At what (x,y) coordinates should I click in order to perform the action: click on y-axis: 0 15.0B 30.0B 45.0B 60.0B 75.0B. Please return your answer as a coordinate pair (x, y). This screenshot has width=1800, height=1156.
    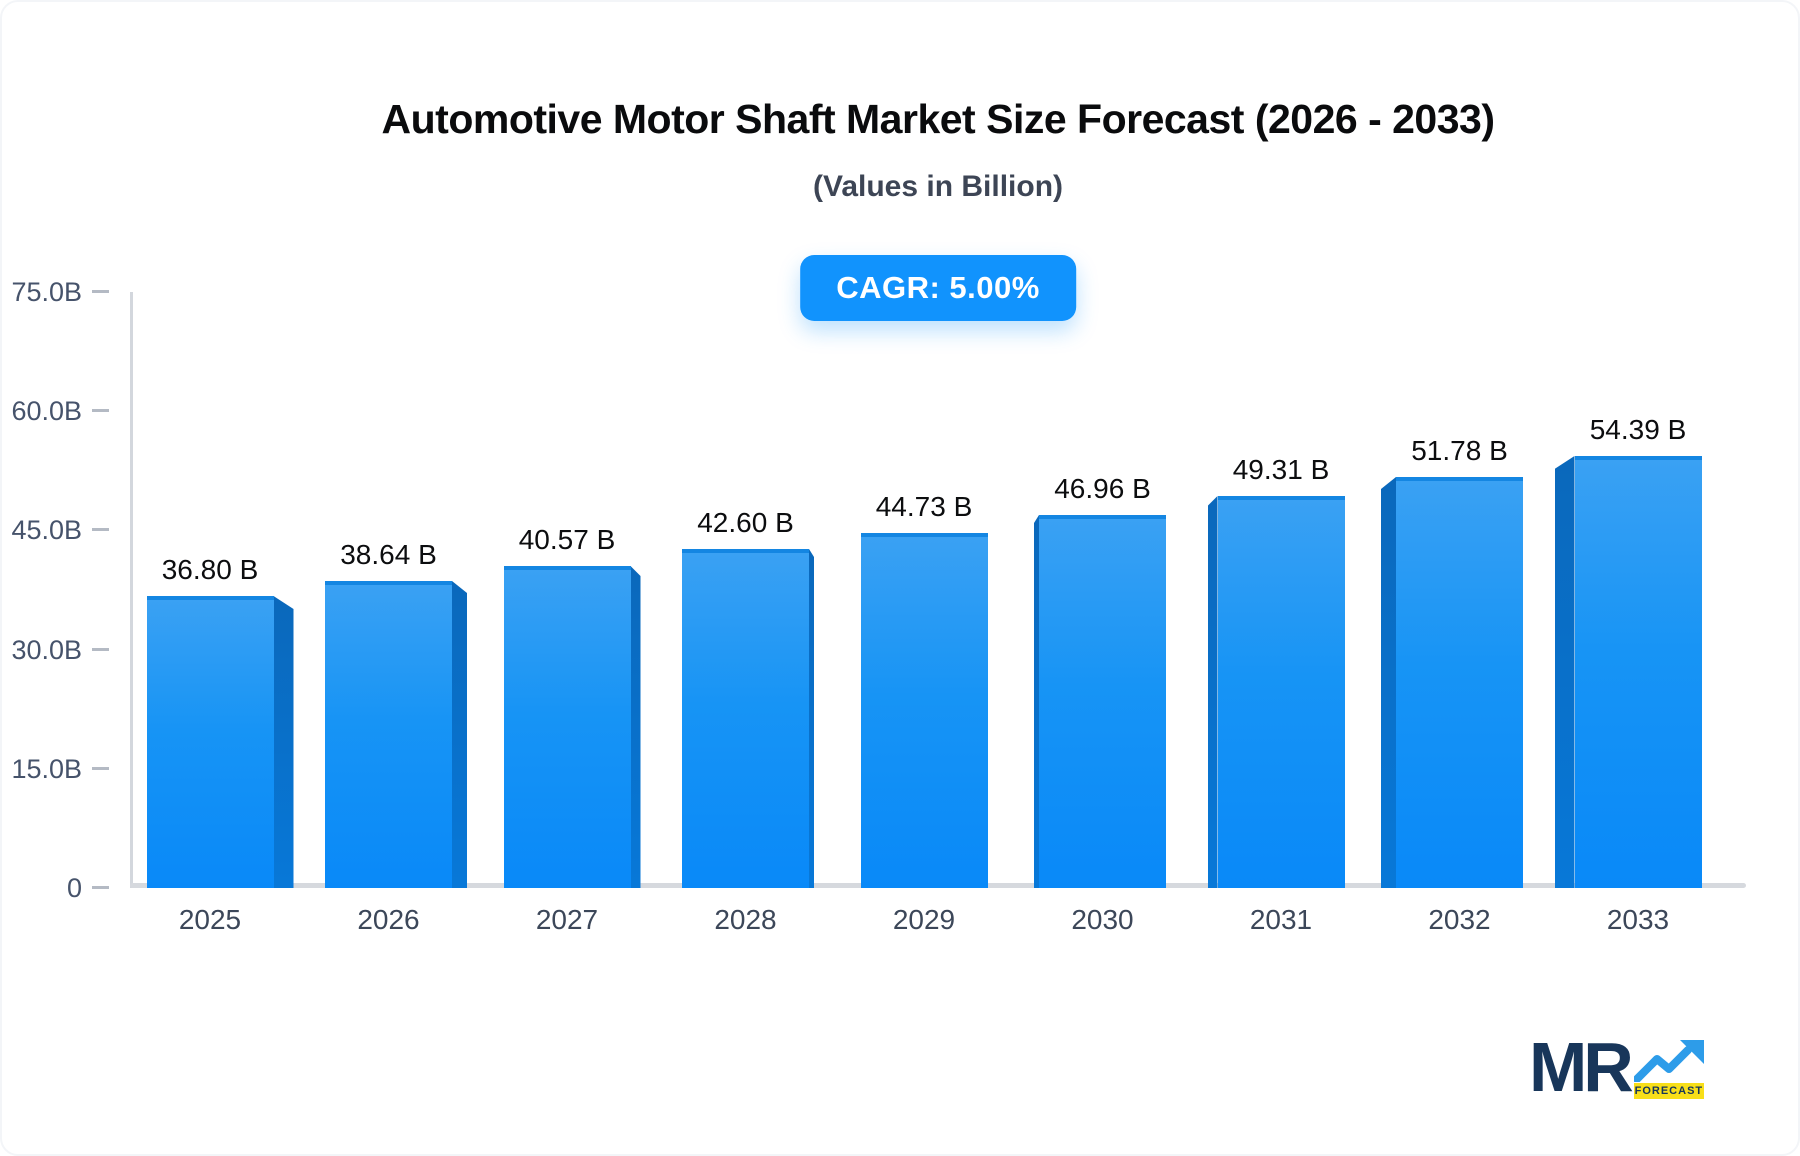
    Looking at the image, I should click on (67, 590).